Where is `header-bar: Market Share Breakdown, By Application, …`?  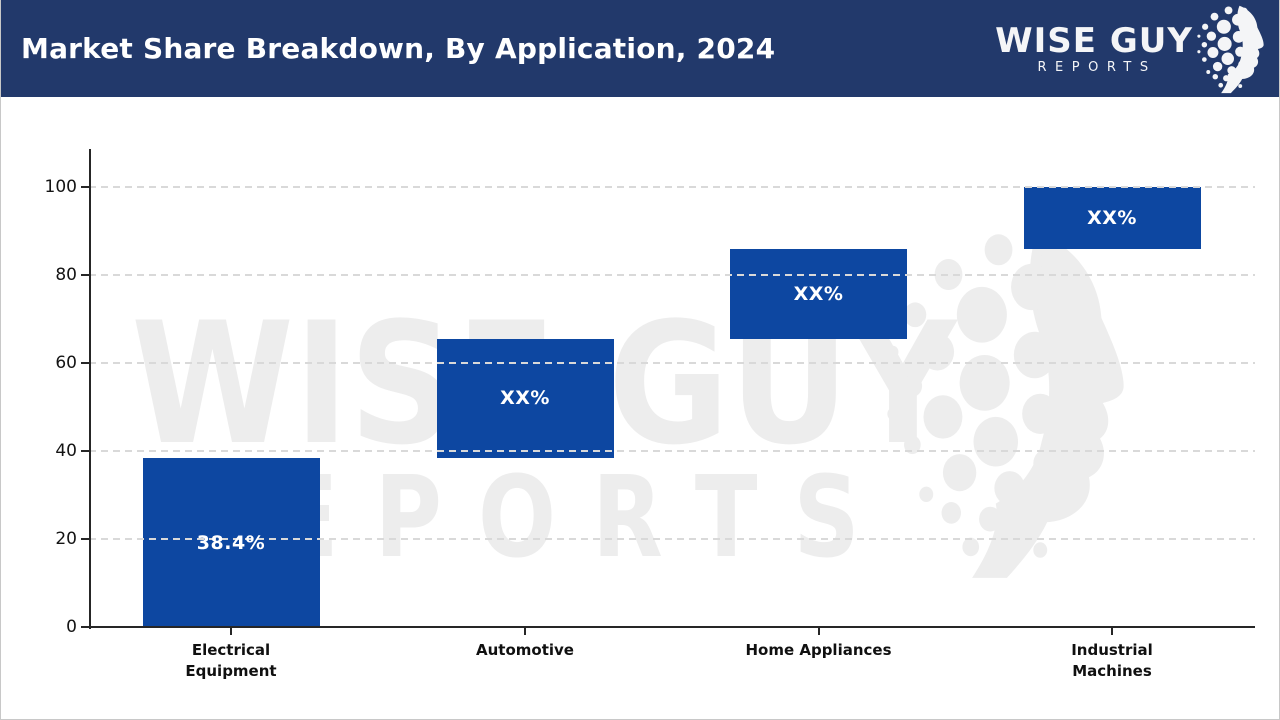 header-bar: Market Share Breakdown, By Application, … is located at coordinates (640, 48).